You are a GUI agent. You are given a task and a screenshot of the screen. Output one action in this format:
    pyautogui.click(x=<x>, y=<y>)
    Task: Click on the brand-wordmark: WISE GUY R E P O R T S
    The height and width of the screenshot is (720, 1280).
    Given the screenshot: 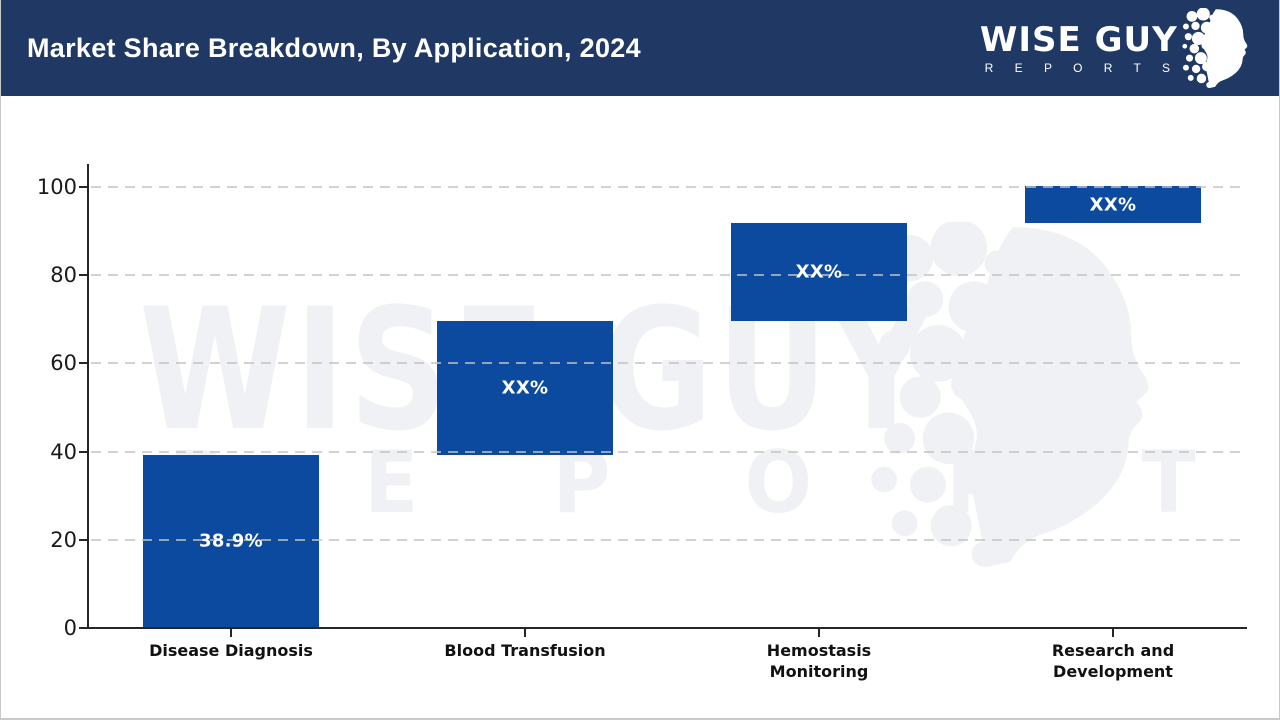 What is the action you would take?
    pyautogui.click(x=1079, y=48)
    